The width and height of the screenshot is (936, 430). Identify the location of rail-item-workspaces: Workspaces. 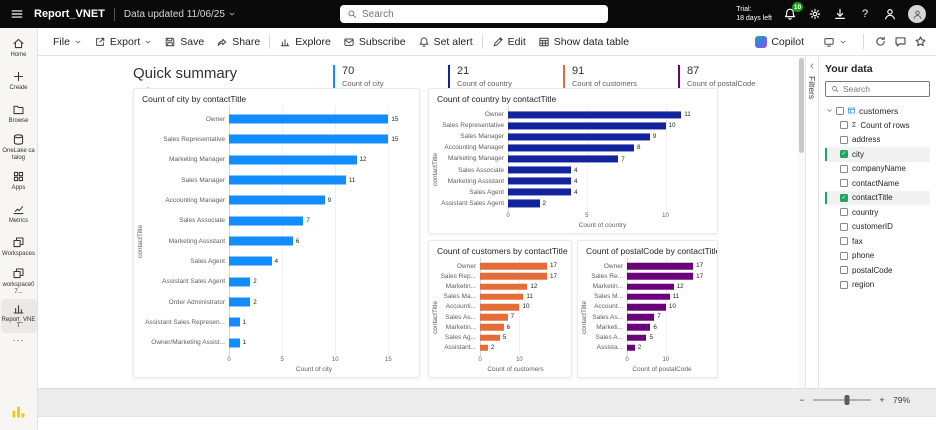
(19, 247).